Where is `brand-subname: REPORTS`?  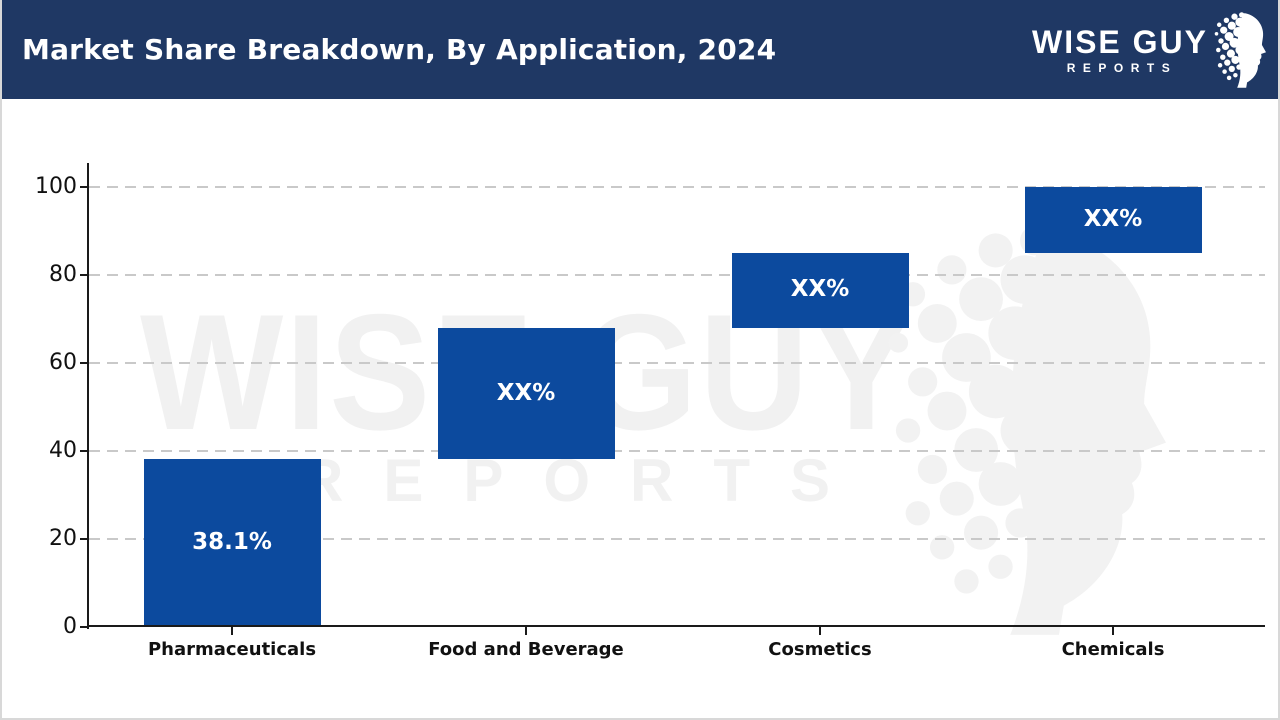
brand-subname: REPORTS is located at coordinates (1122, 67).